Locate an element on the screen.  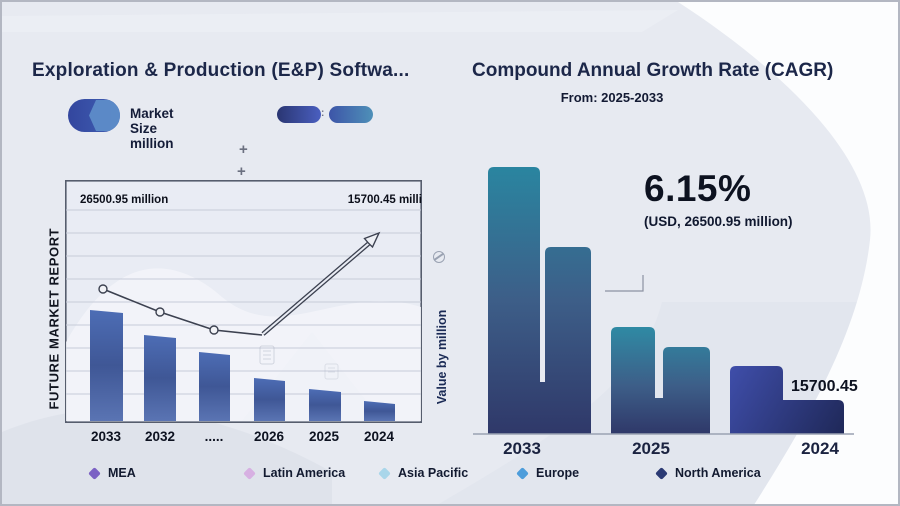
value-axis-label: Value by million is located at coordinates (442, 357).